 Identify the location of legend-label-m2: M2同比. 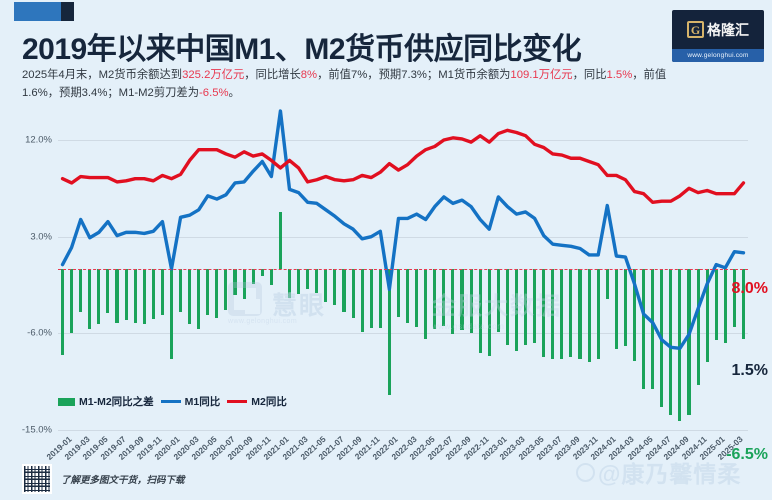
(269, 402).